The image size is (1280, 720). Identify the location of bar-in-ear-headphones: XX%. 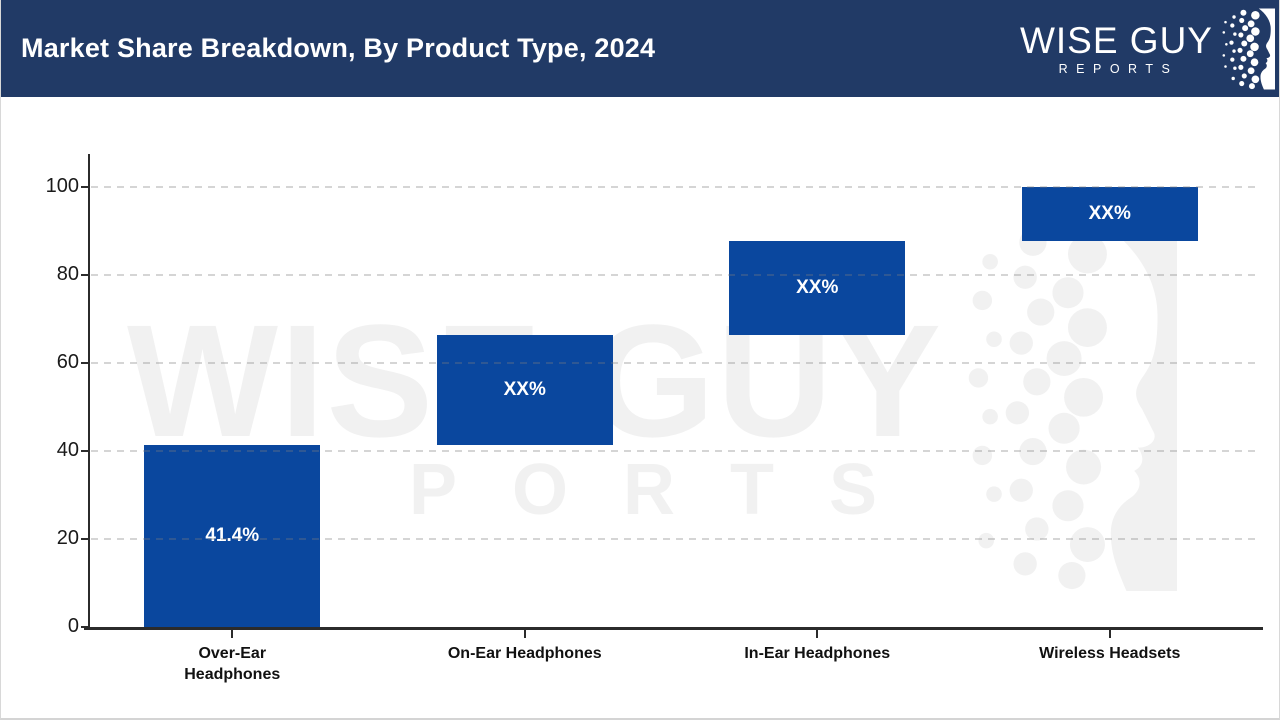
(817, 288).